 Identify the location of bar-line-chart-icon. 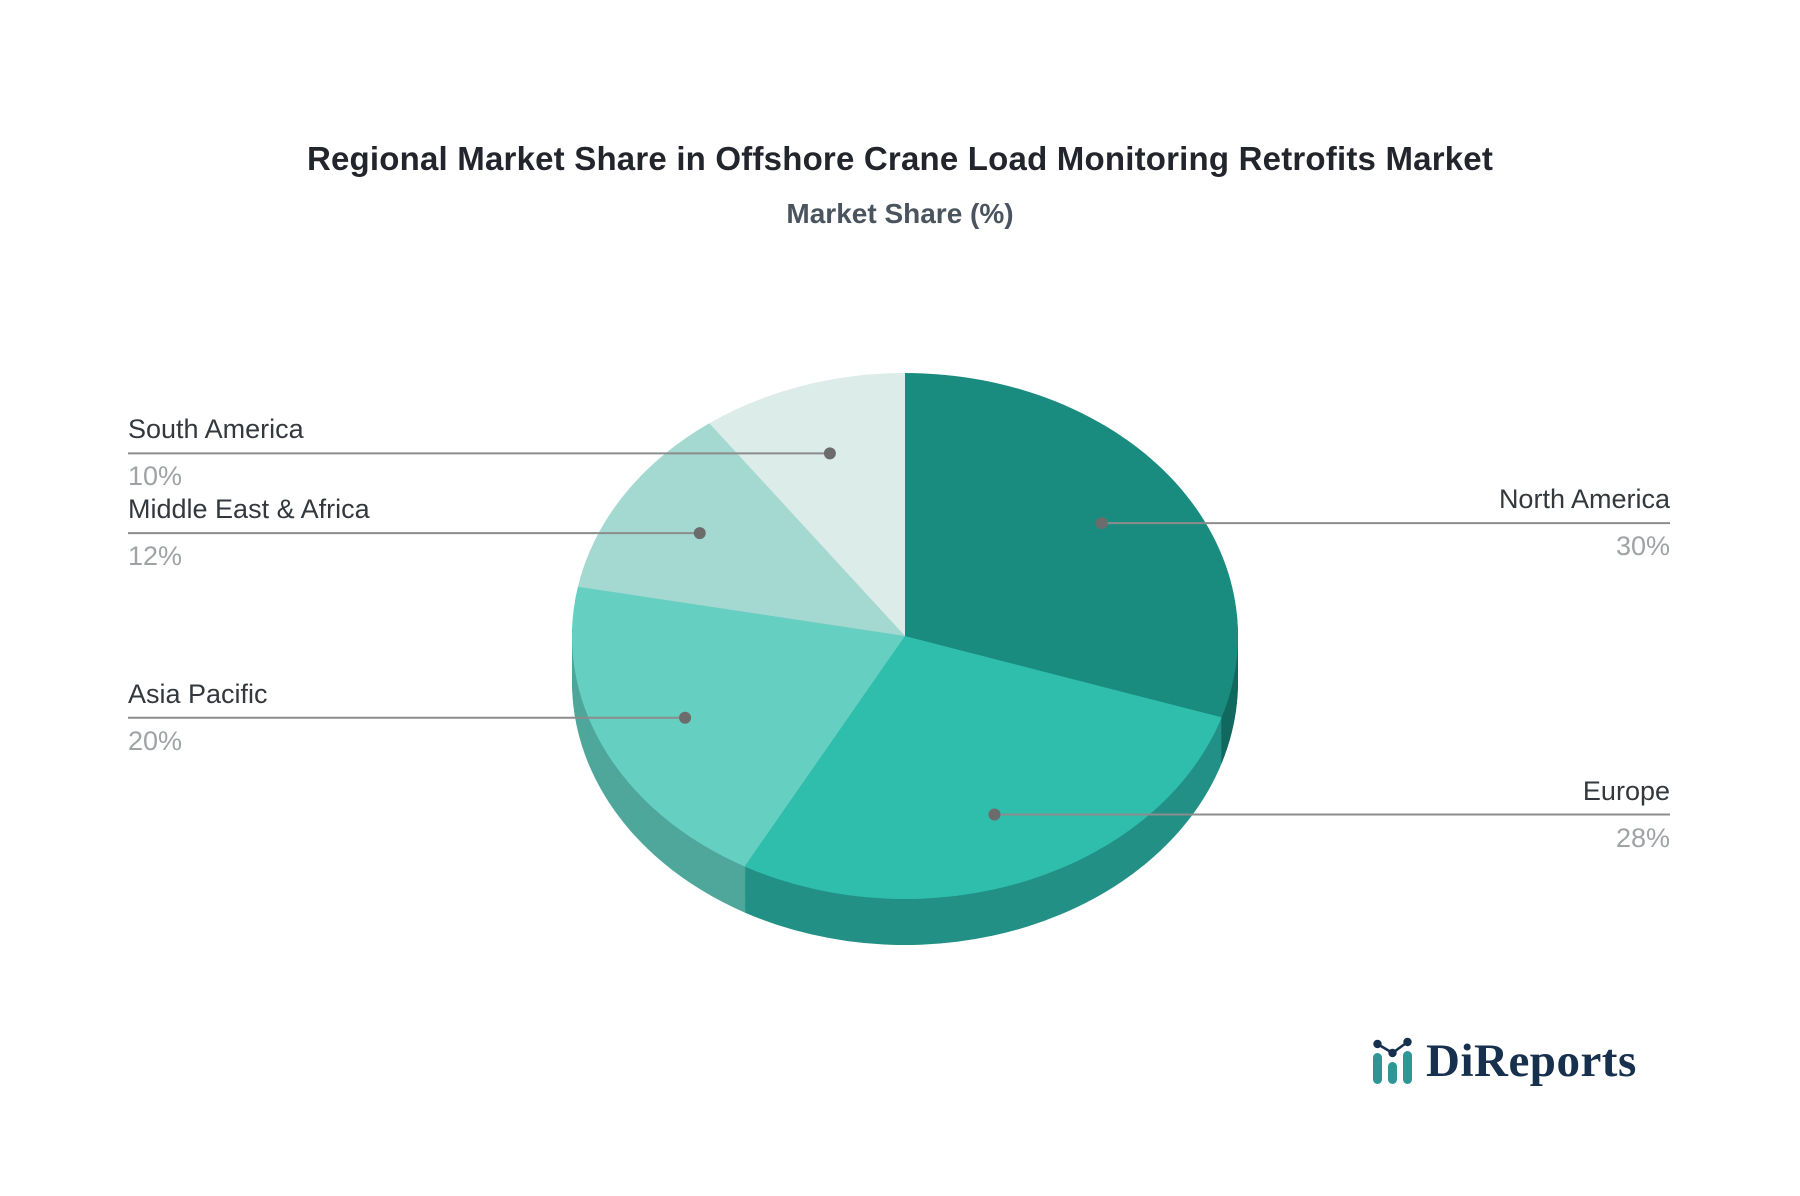
(1392, 1060).